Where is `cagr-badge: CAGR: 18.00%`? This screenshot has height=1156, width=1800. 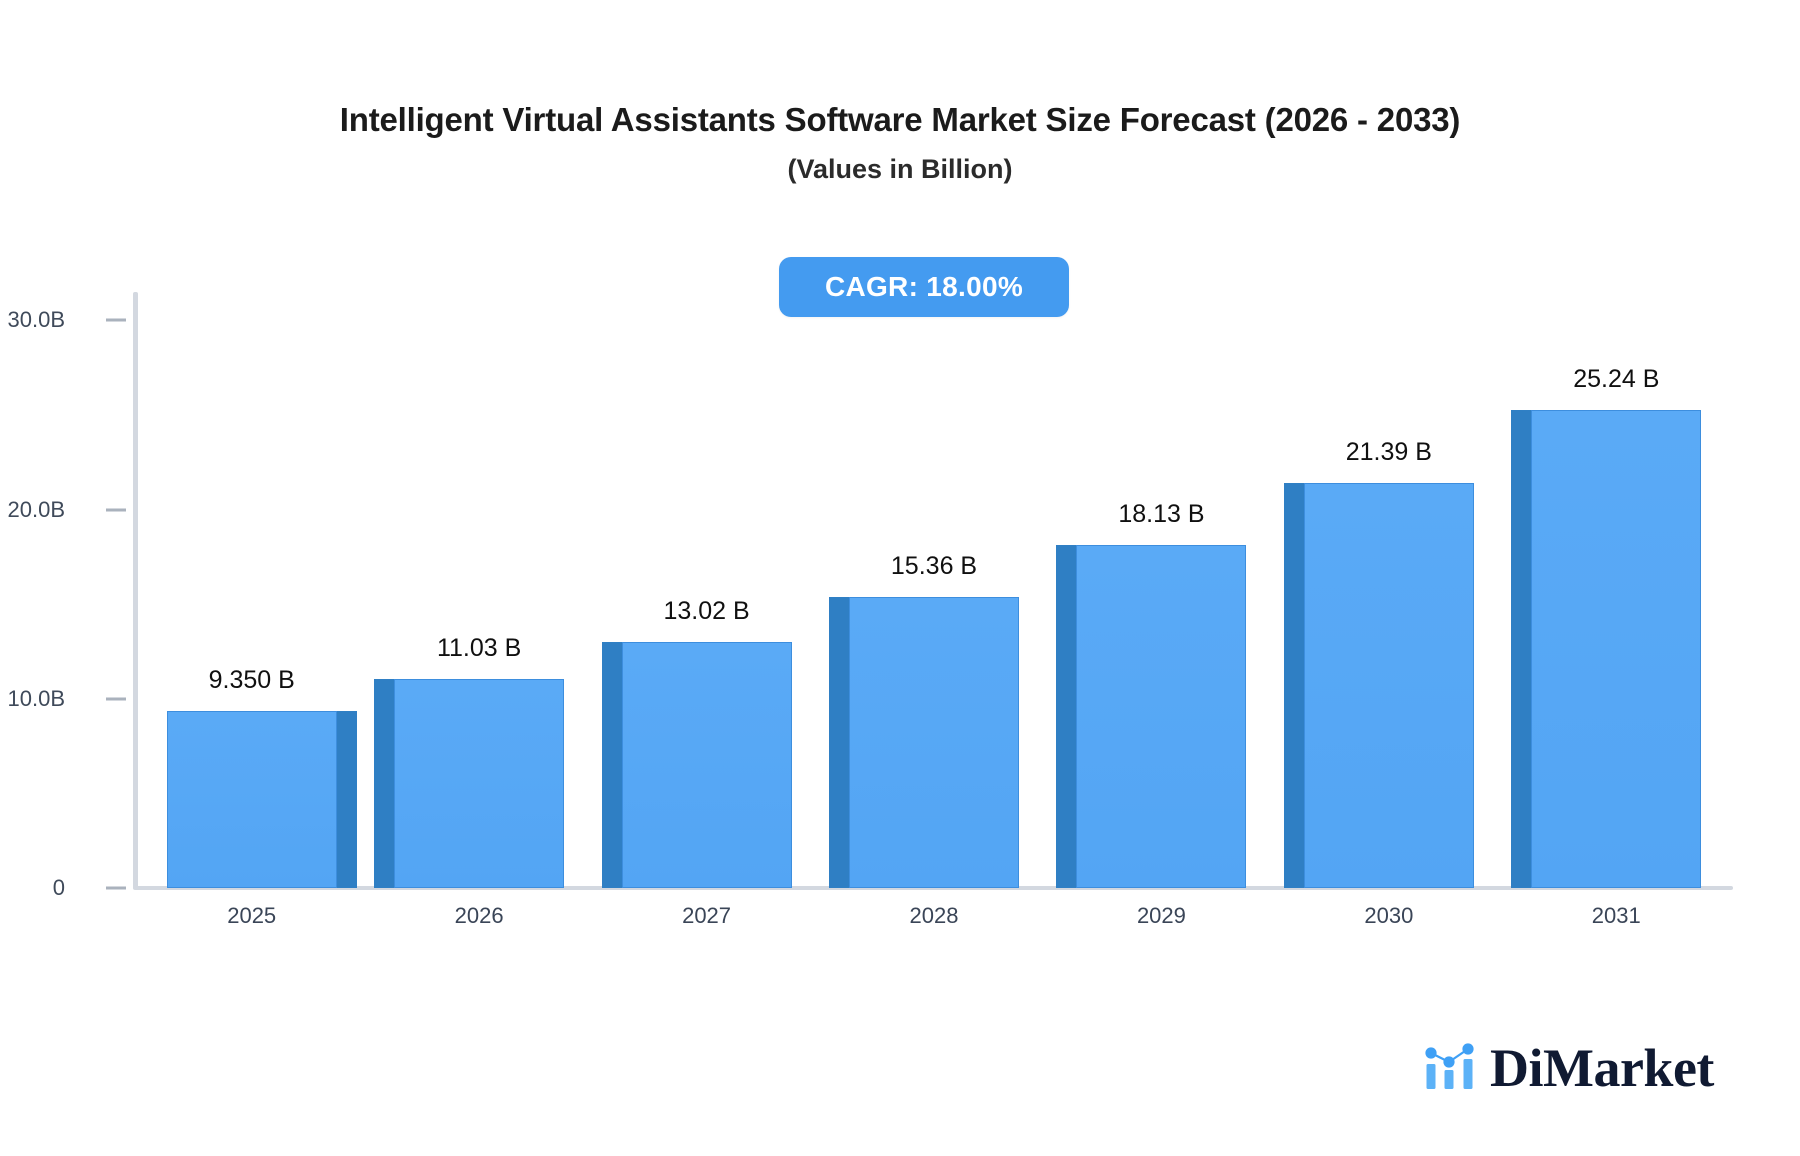 cagr-badge: CAGR: 18.00% is located at coordinates (924, 287).